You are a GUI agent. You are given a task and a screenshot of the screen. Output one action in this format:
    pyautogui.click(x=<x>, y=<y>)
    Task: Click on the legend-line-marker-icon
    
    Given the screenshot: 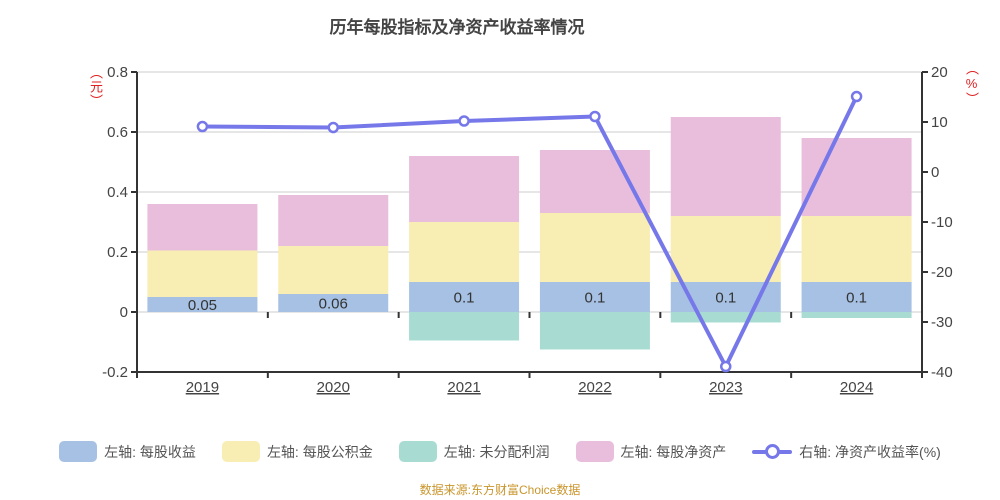 What is the action you would take?
    pyautogui.click(x=772, y=451)
    